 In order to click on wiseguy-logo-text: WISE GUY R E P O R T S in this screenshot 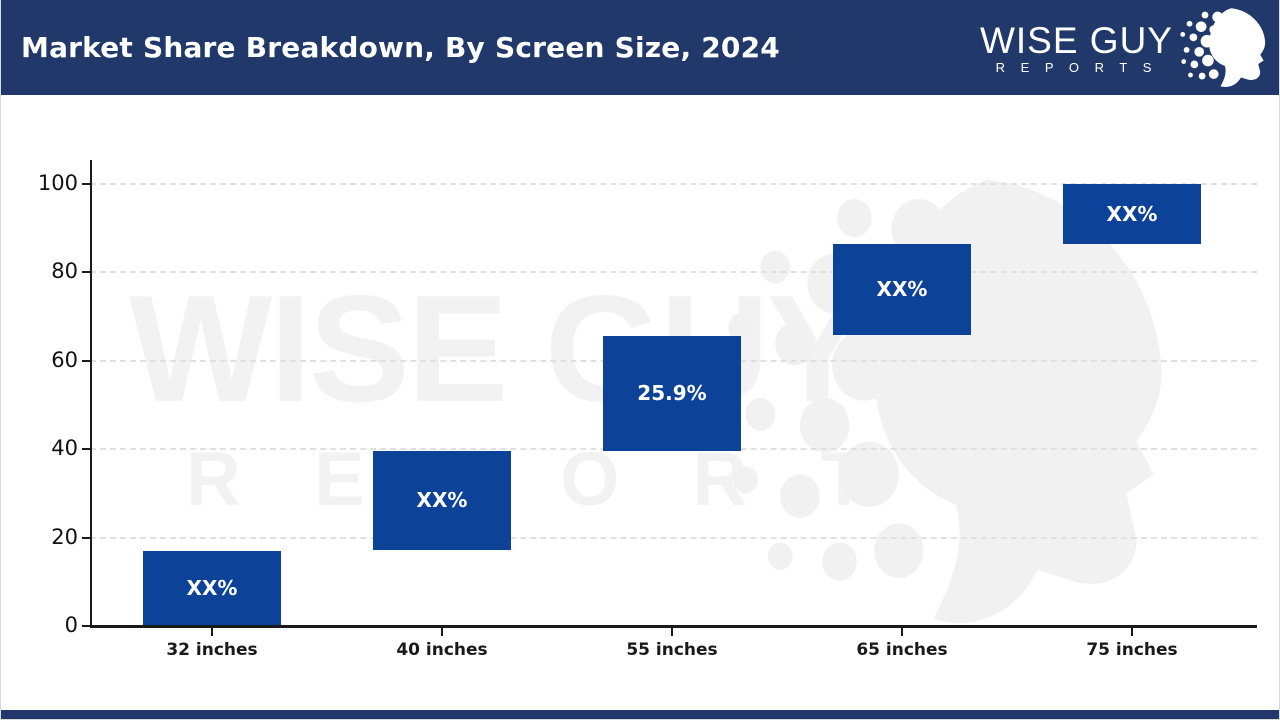, I will do `click(1076, 47)`.